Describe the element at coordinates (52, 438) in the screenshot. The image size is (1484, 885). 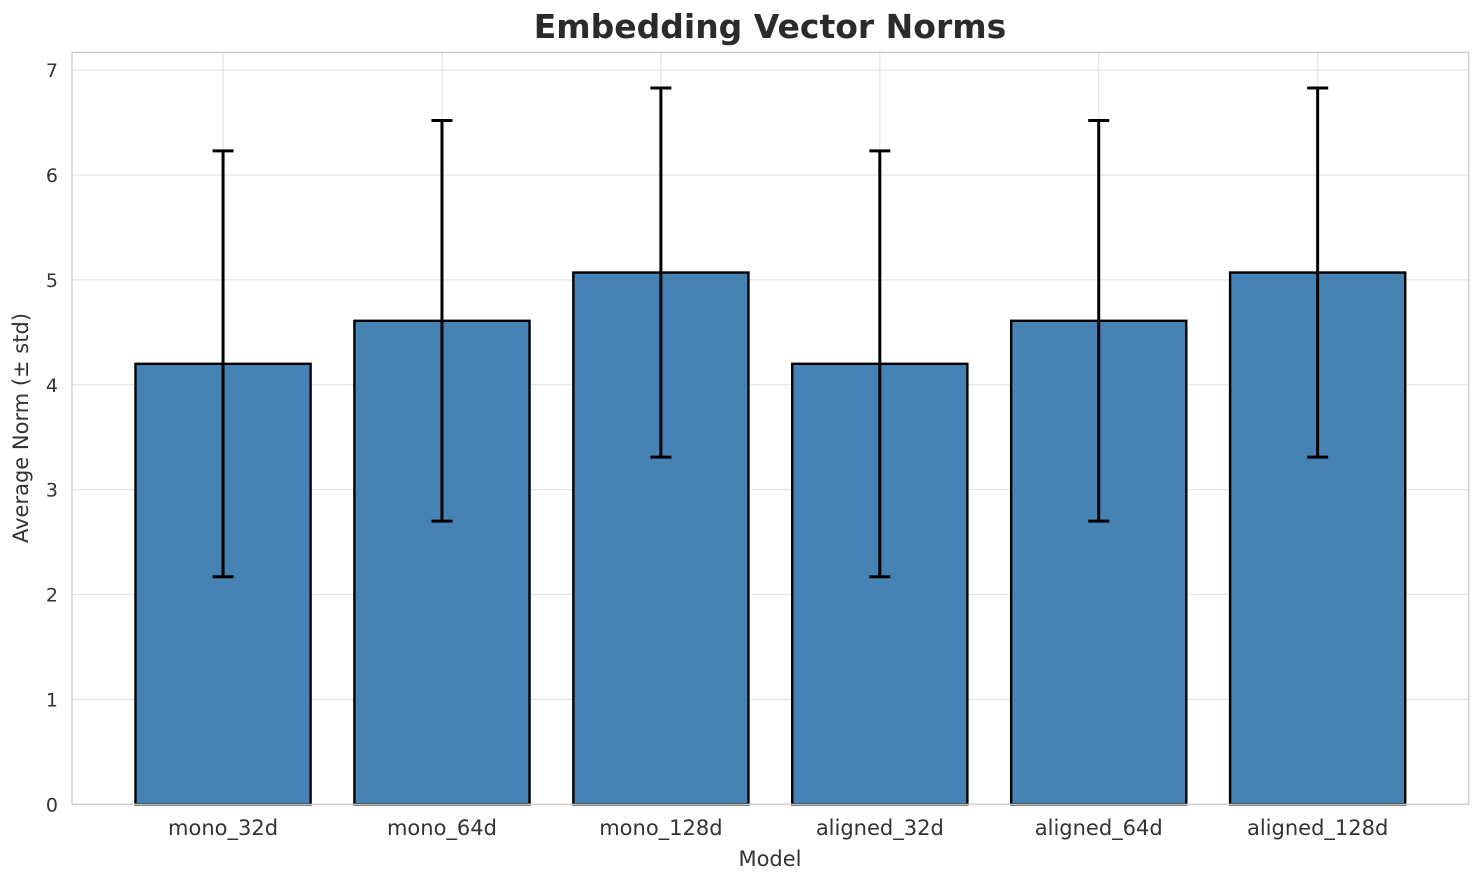
I see `y-axis-tick-labels: 0 1 2 3 4 5 6 7` at that location.